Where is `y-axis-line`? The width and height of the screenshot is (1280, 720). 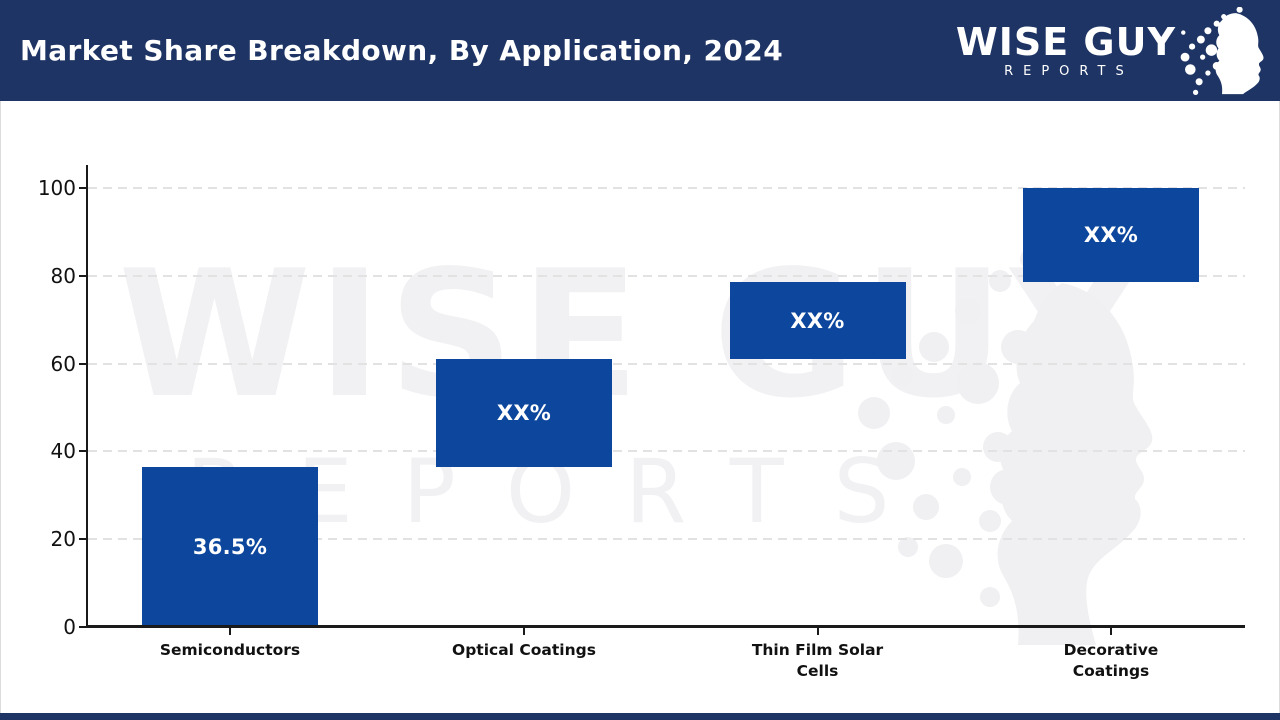
y-axis-line is located at coordinates (87, 396).